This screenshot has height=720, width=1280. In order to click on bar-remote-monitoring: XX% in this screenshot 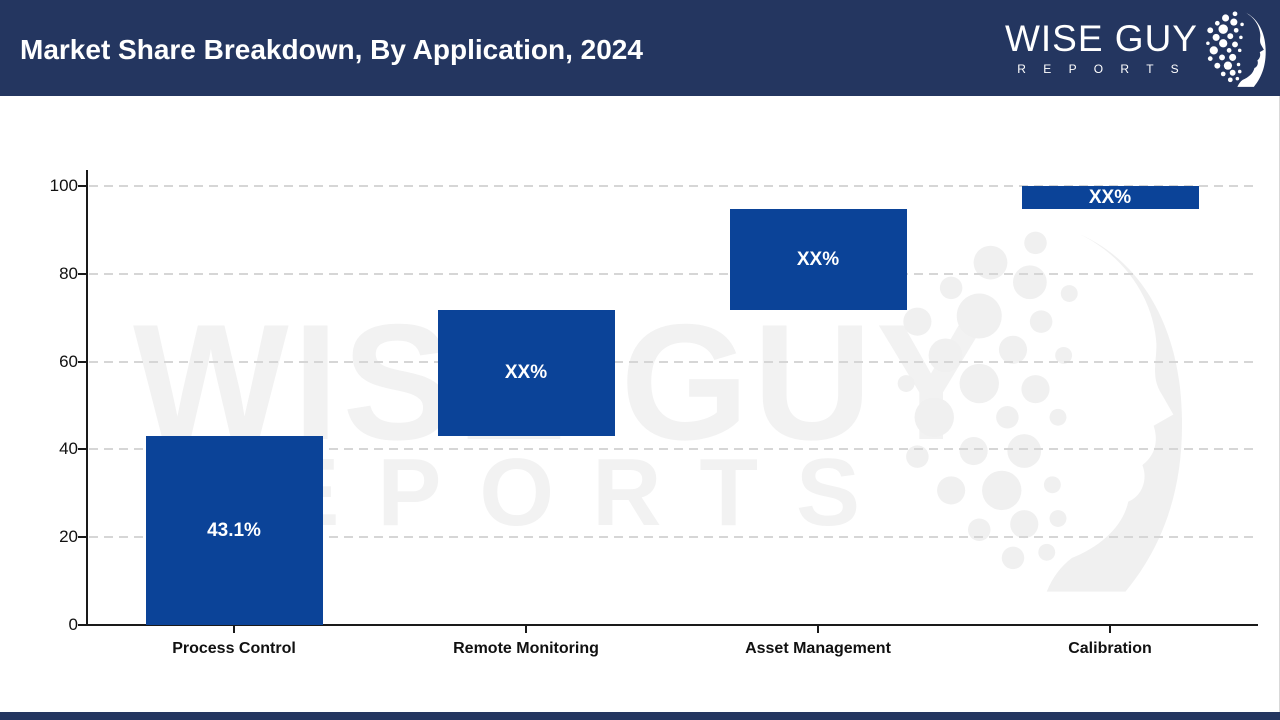, I will do `click(526, 372)`.